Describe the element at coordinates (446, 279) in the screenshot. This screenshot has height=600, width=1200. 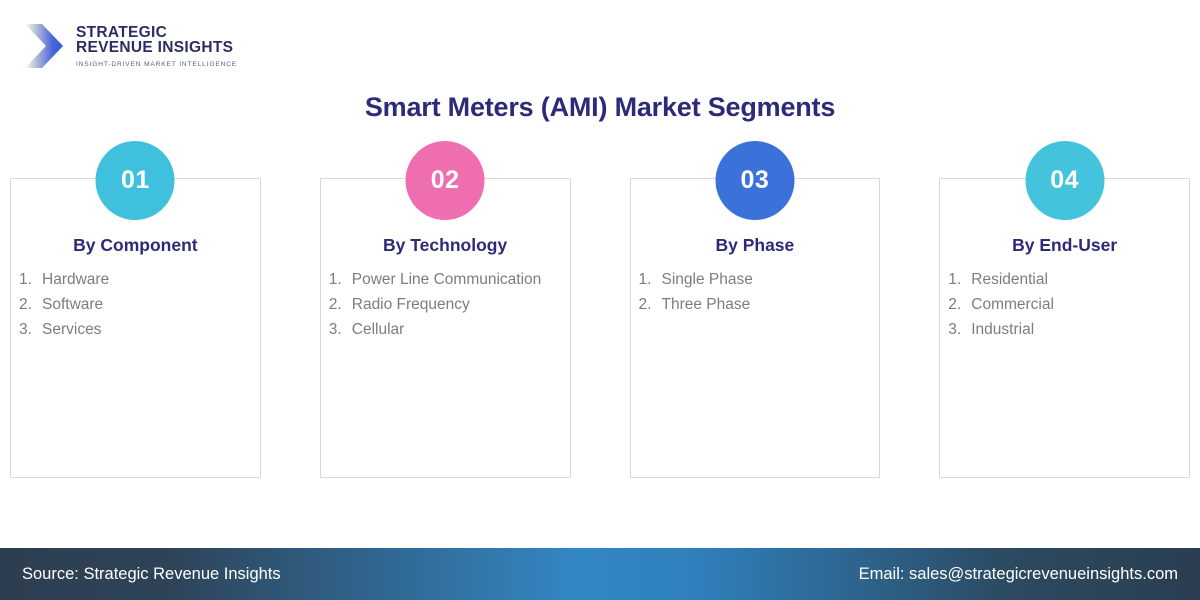
I see `list-item-label: Power Line Communication` at that location.